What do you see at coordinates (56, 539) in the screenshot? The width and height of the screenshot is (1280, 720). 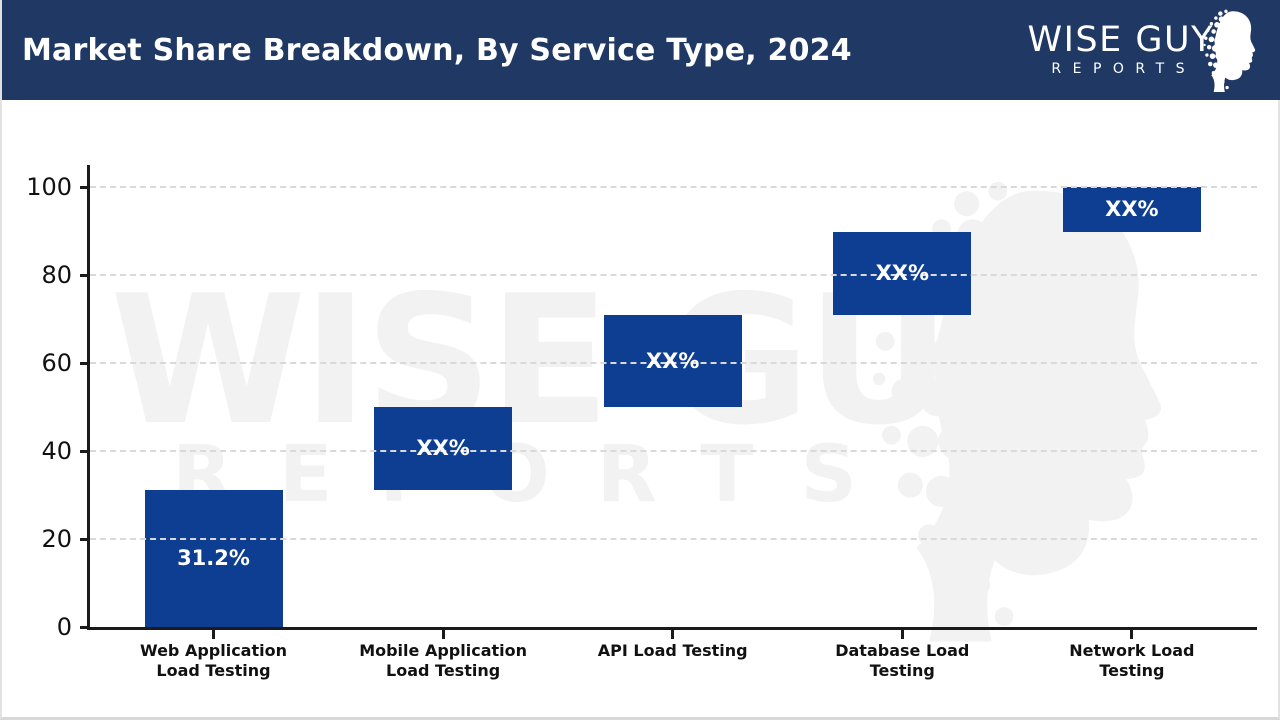 I see `y-axis-tick-label: 20` at bounding box center [56, 539].